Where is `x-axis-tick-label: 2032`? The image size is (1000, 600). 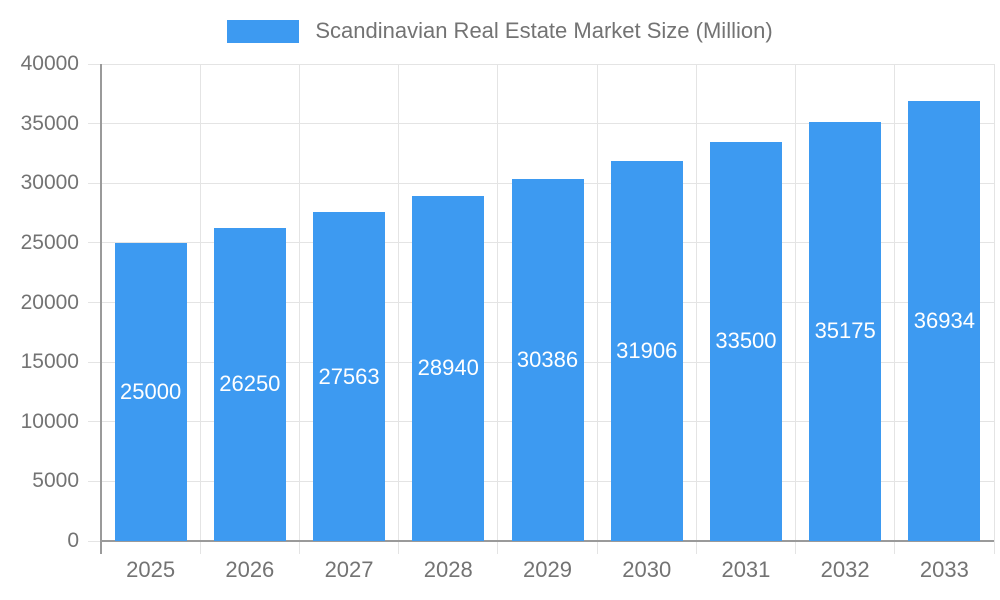
x-axis-tick-label: 2032 is located at coordinates (845, 569).